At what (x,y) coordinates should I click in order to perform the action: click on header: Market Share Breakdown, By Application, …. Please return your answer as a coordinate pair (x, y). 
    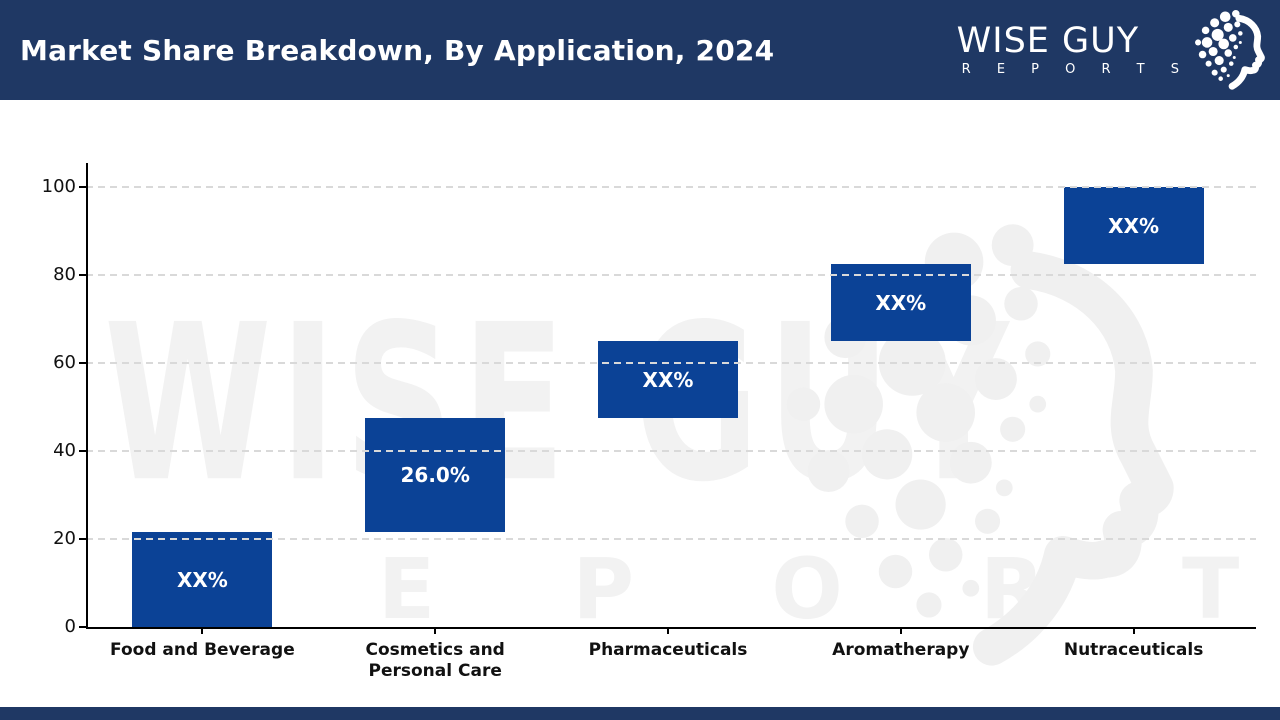
    Looking at the image, I should click on (640, 50).